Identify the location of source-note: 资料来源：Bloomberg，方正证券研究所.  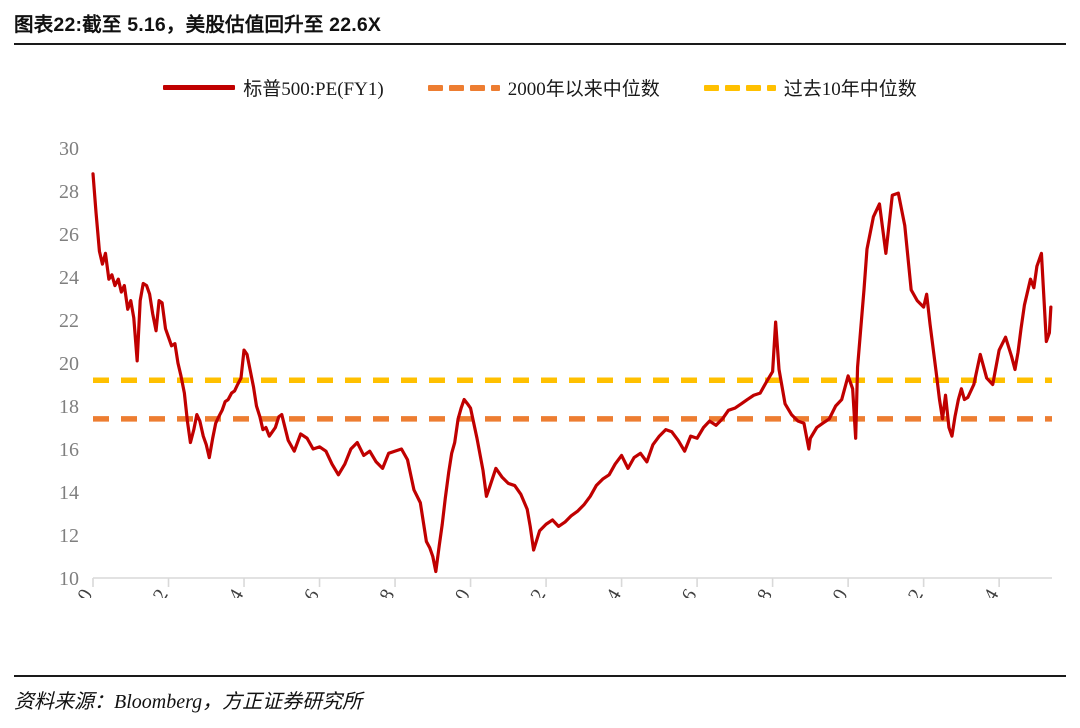
(188, 702).